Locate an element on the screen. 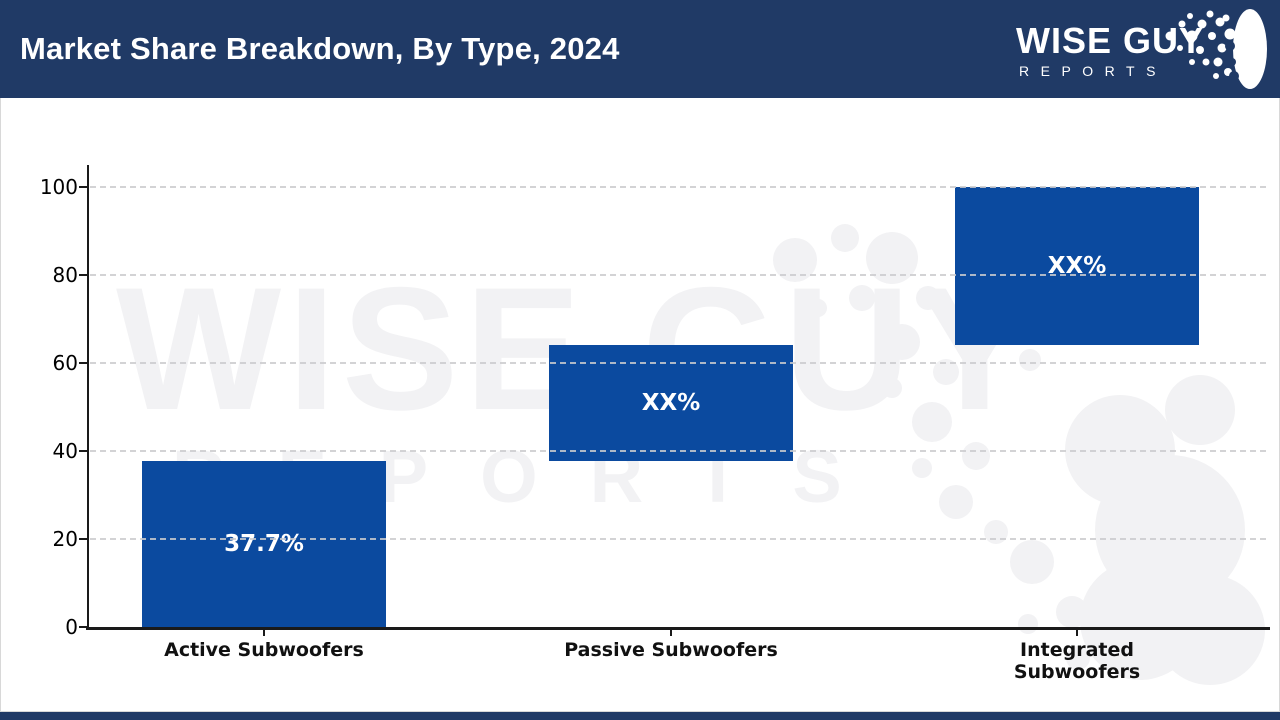  bar-integrated-subwoofers: XX% is located at coordinates (1077, 266).